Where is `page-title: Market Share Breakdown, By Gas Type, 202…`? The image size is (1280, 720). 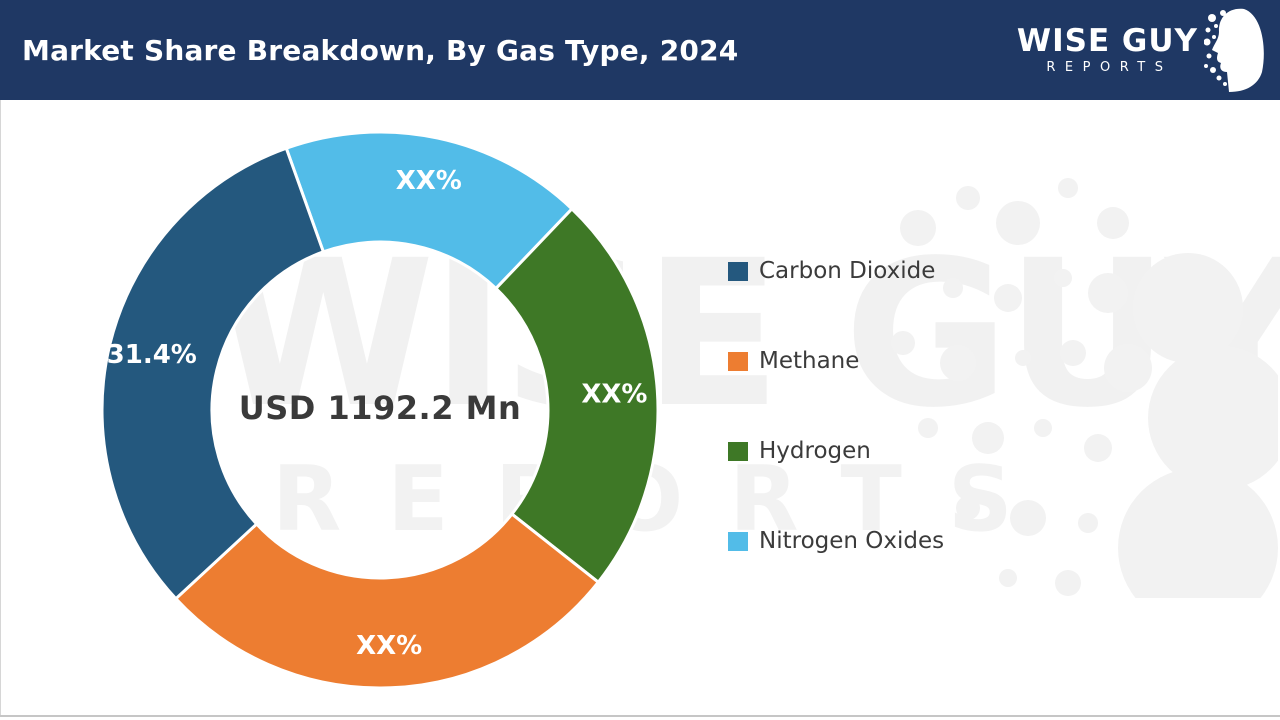 page-title: Market Share Breakdown, By Gas Type, 202… is located at coordinates (380, 50).